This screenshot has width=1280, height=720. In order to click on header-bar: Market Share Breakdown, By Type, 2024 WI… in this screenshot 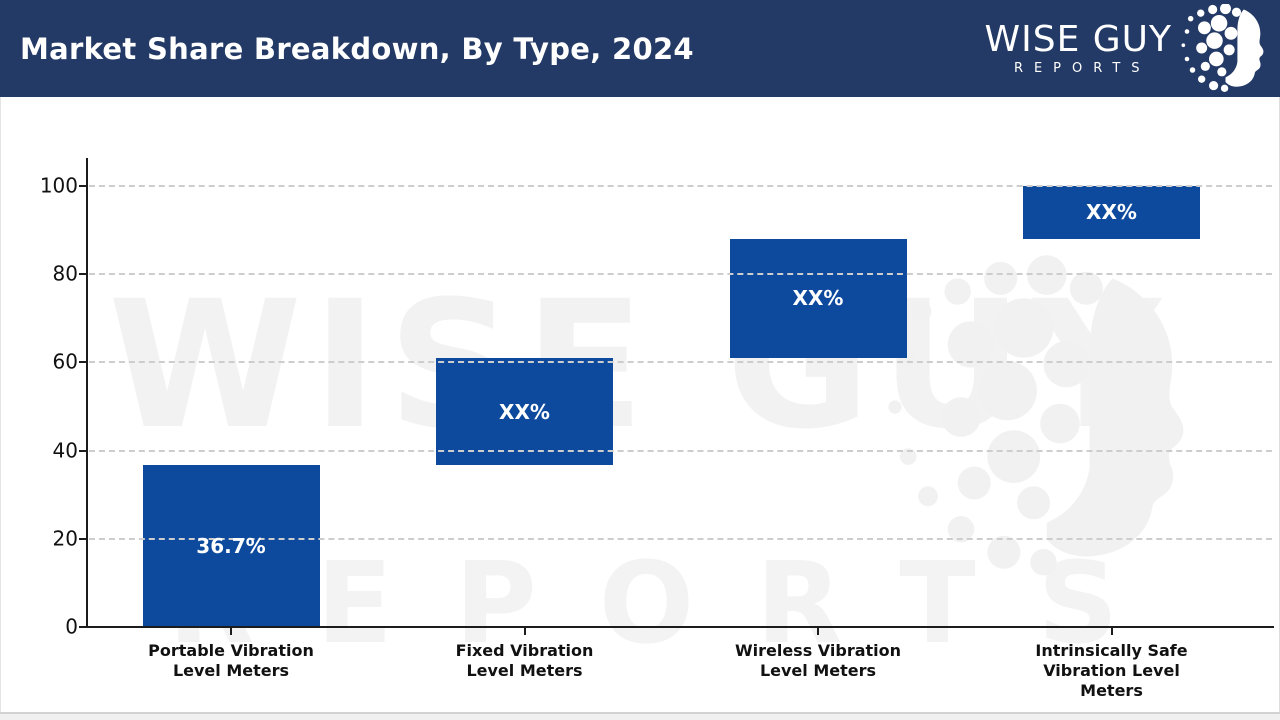, I will do `click(640, 48)`.